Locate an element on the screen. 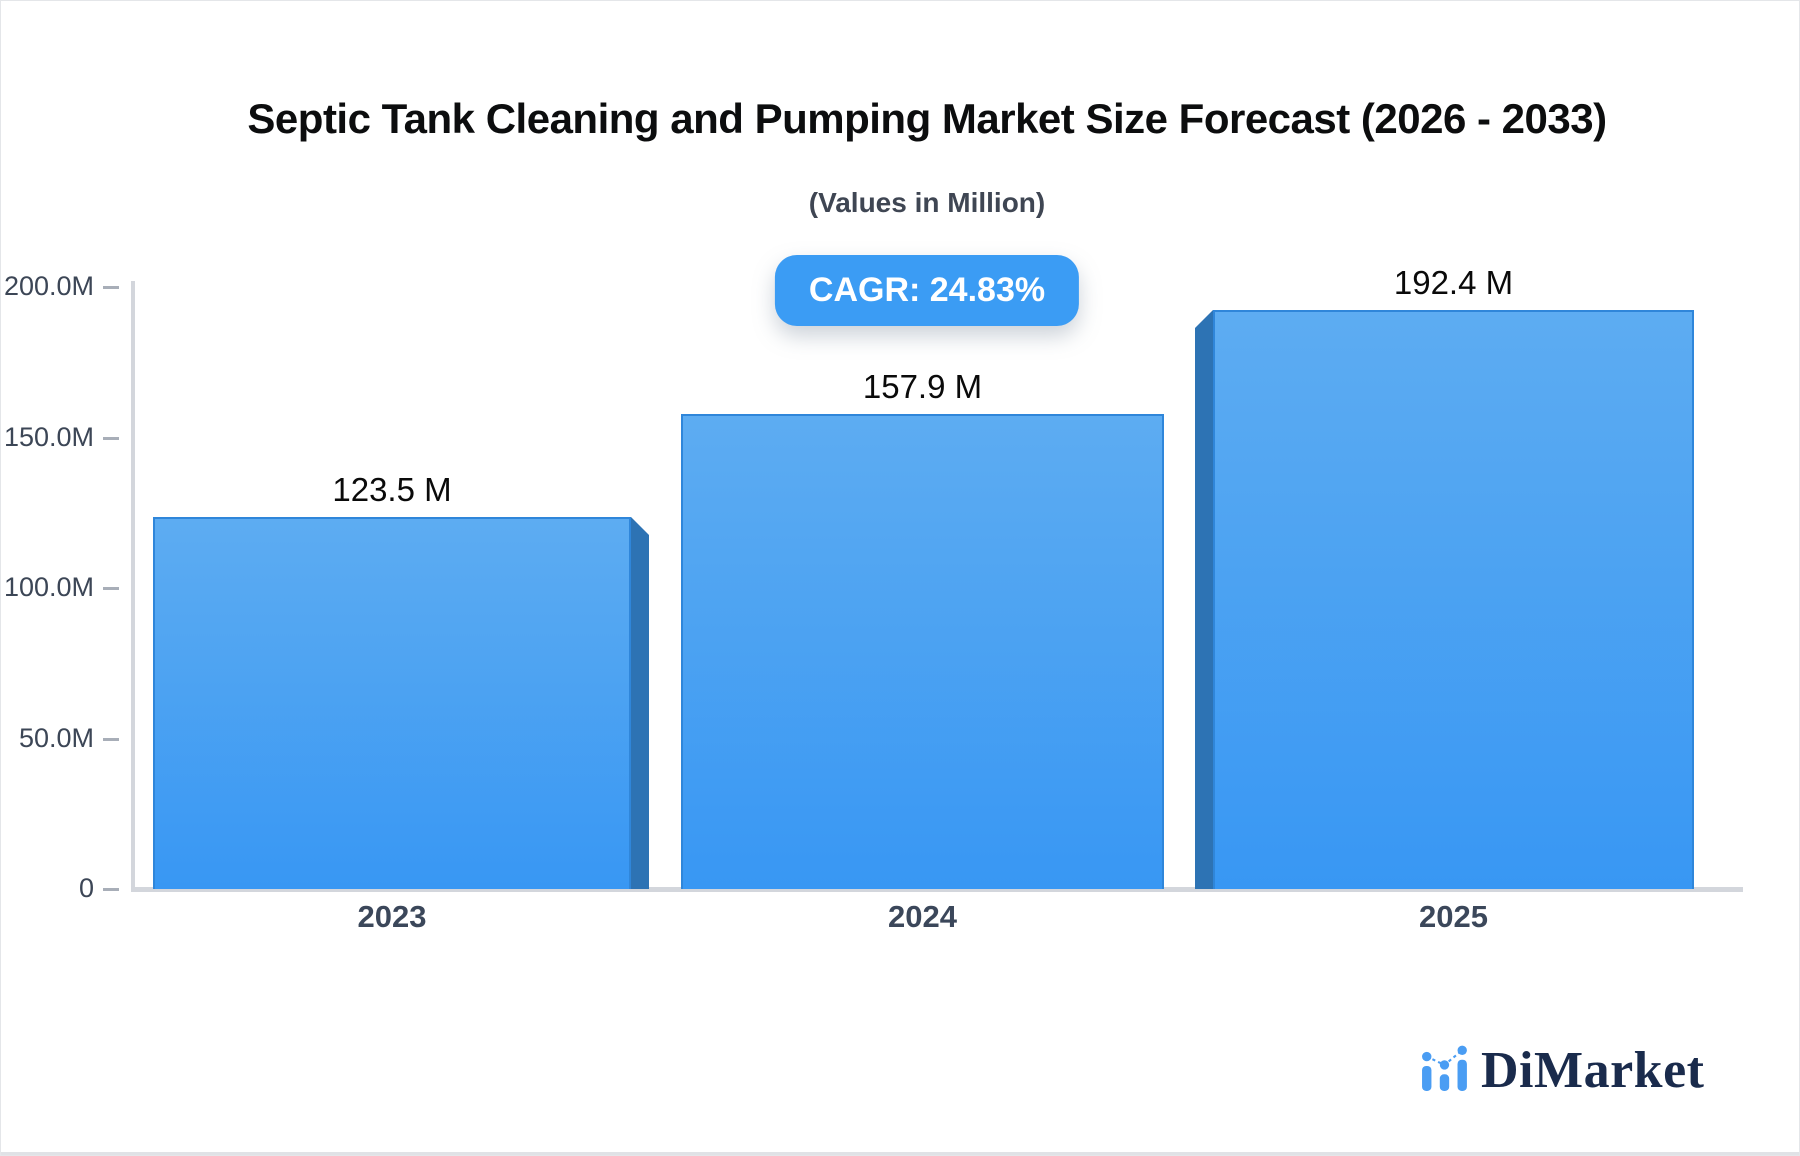 The width and height of the screenshot is (1800, 1156). x-tick-label: 2025 is located at coordinates (1453, 916).